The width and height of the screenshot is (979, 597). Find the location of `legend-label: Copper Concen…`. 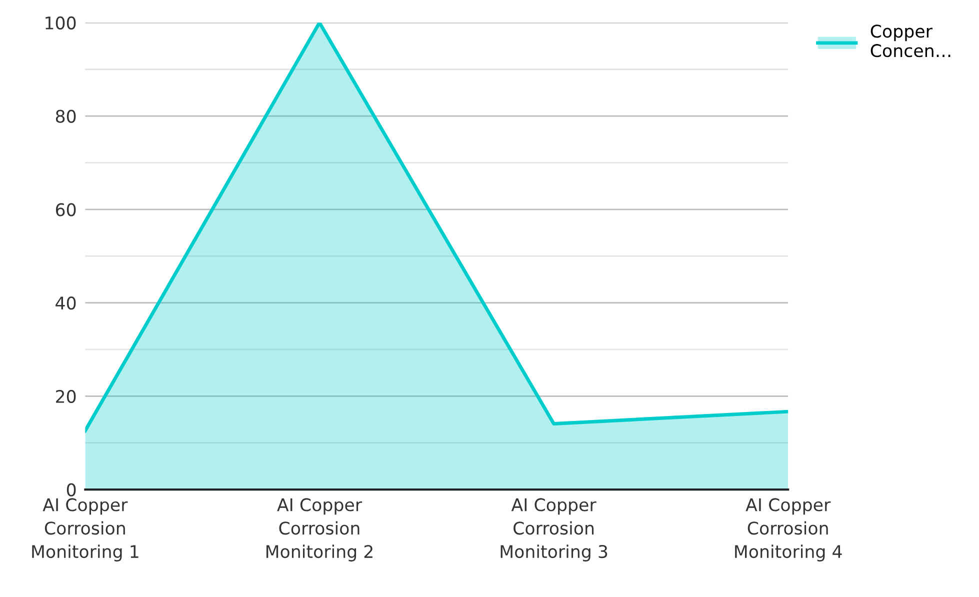

legend-label: Copper Concen… is located at coordinates (910, 41).